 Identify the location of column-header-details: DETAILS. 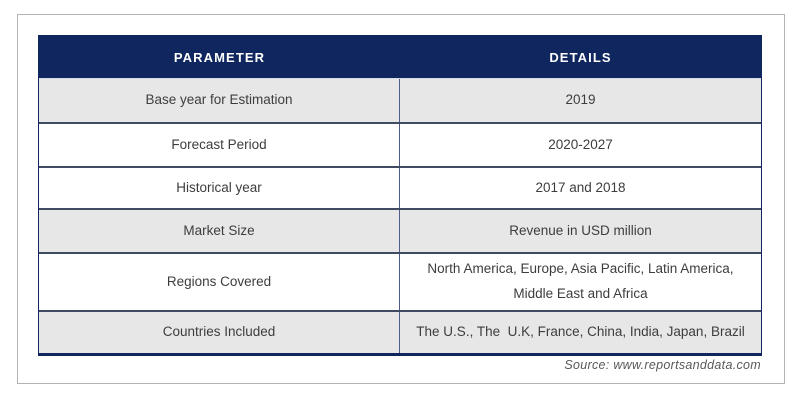
(580, 57).